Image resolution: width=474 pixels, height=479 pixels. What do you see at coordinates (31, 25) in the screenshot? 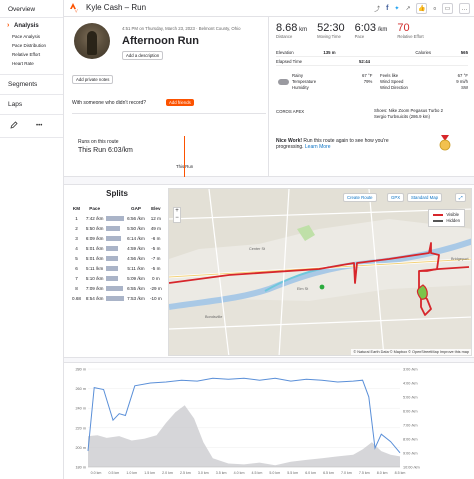
I see `sidebar-item-analysis: › Analysis` at bounding box center [31, 25].